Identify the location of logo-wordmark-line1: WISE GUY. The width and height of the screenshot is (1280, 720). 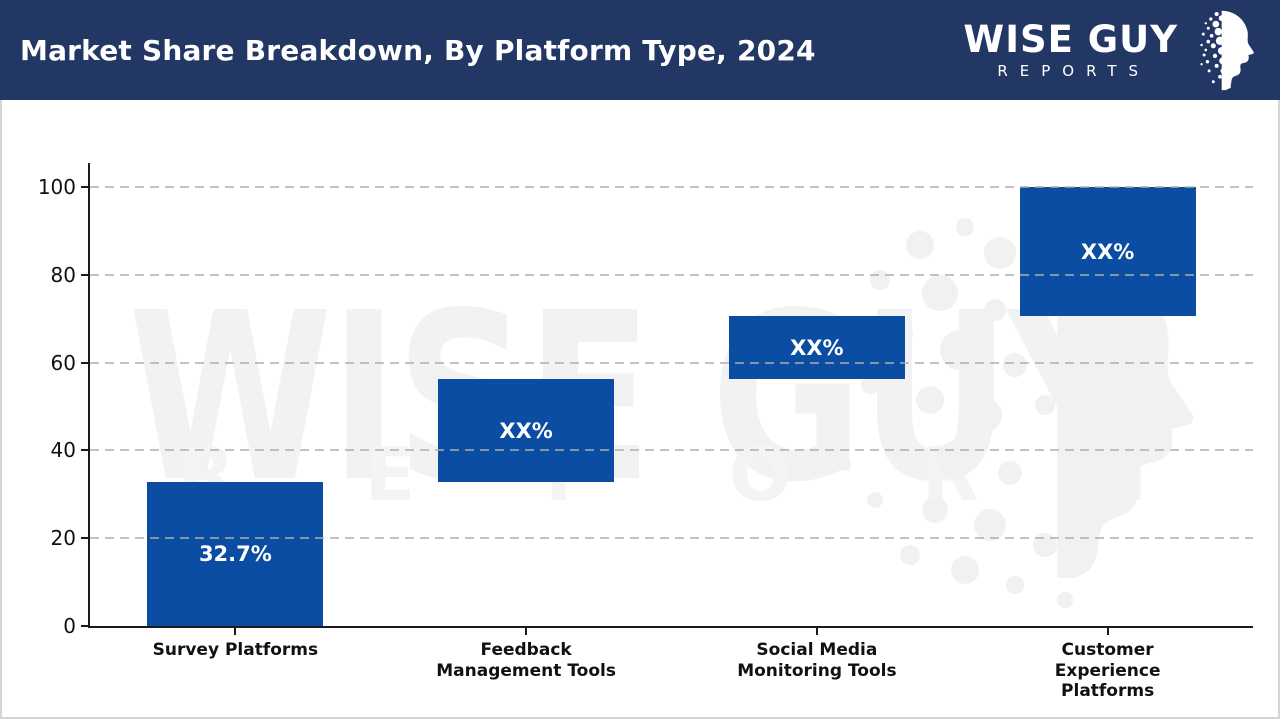
(1070, 39).